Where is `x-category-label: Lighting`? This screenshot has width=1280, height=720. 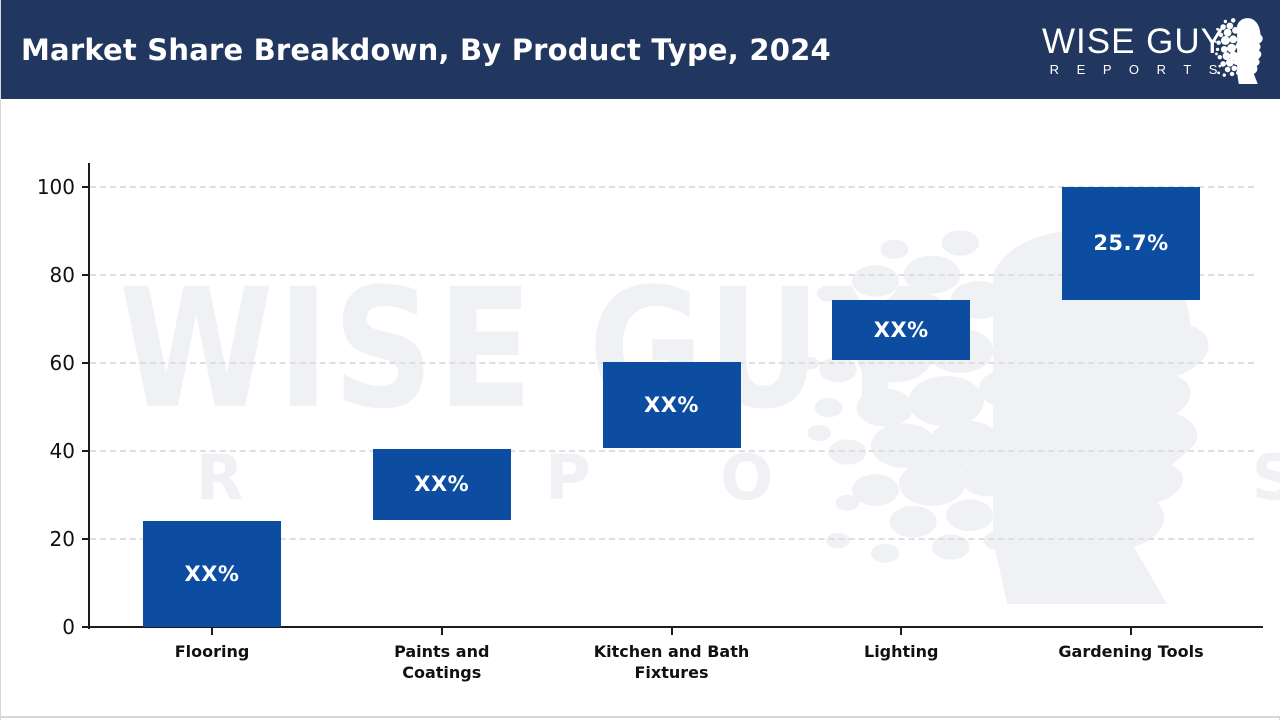 x-category-label: Lighting is located at coordinates (901, 651).